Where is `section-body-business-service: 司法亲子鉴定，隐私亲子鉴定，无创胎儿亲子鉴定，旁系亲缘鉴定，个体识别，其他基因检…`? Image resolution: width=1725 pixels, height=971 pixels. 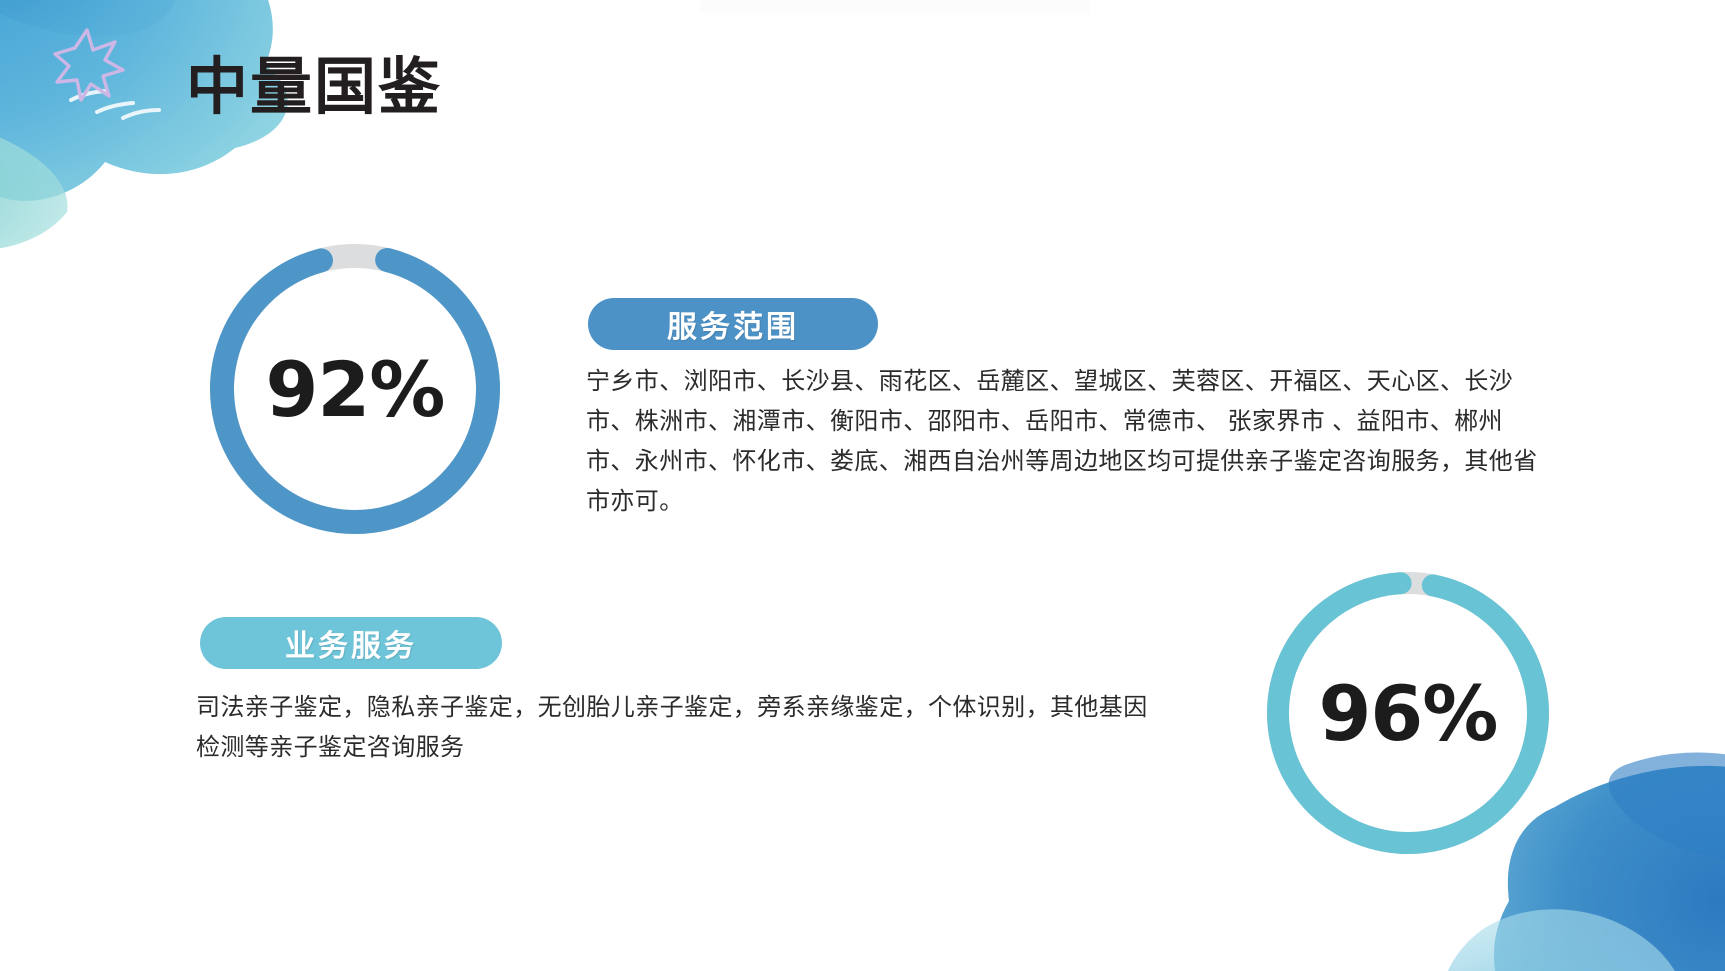
section-body-business-service: 司法亲子鉴定，隐私亲子鉴定，无创胎儿亲子鉴定，旁系亲缘鉴定，个体识别，其他基因检… is located at coordinates (672, 727).